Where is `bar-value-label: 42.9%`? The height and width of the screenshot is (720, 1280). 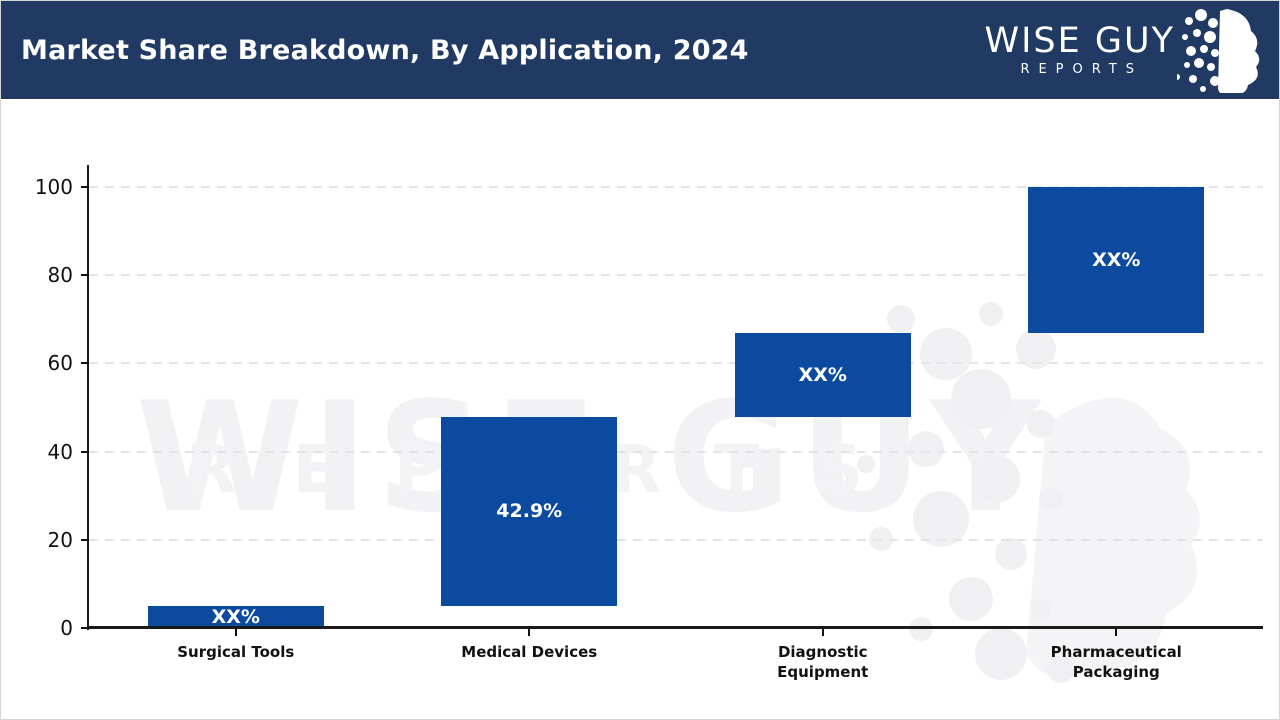 bar-value-label: 42.9% is located at coordinates (529, 511).